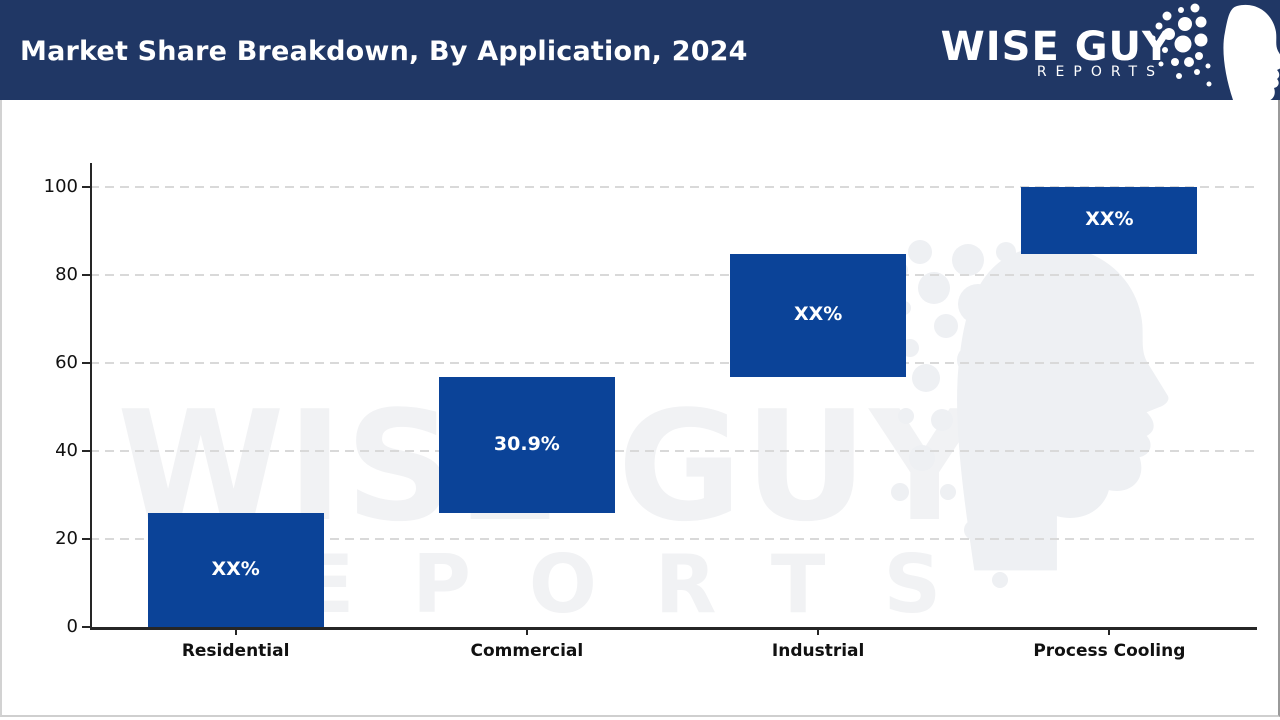  What do you see at coordinates (1056, 47) in the screenshot?
I see `logo-wordmark: WISE GUY` at bounding box center [1056, 47].